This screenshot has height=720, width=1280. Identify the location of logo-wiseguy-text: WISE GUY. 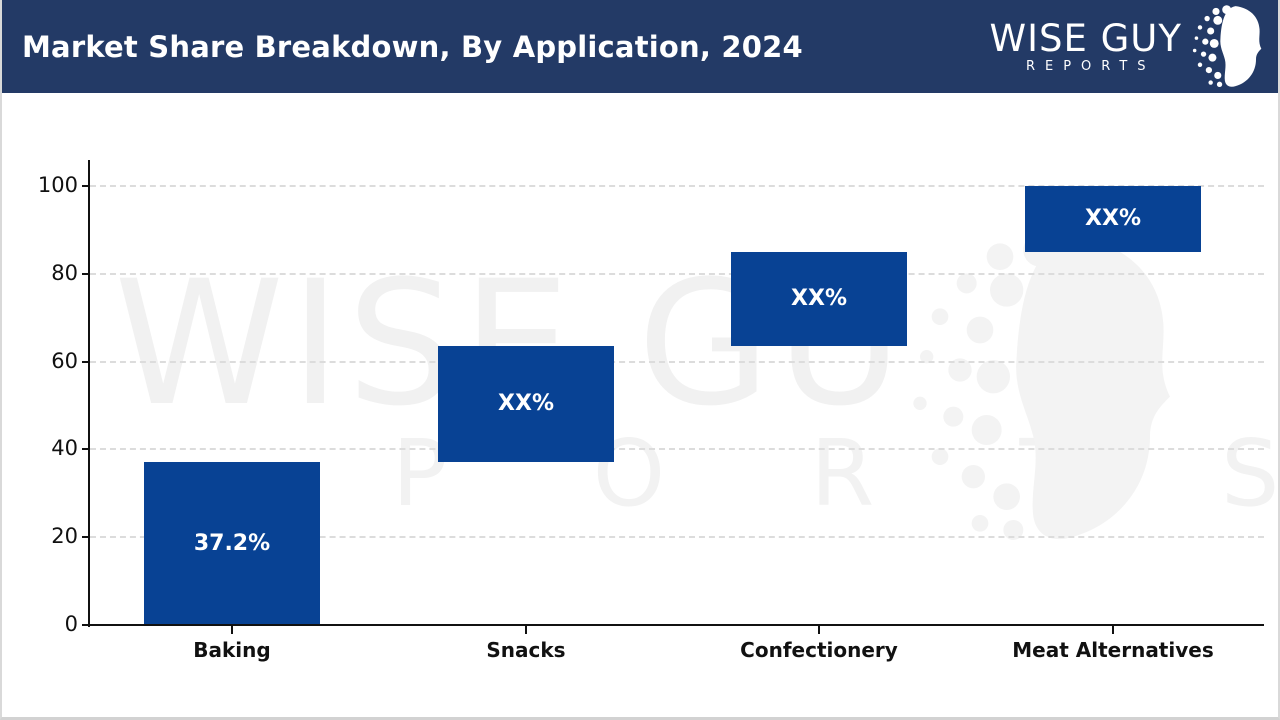
(1085, 38).